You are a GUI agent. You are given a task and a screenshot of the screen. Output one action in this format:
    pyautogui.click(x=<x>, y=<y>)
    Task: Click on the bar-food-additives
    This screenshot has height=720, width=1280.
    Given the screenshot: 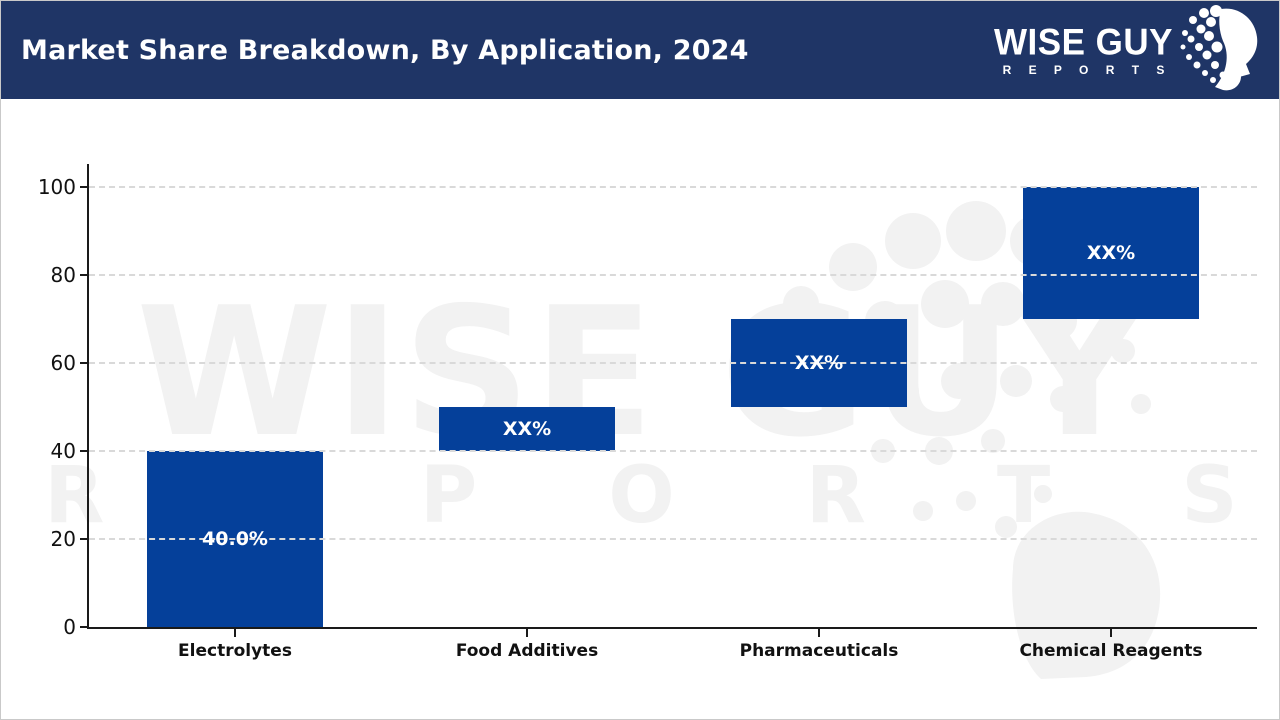 What is the action you would take?
    pyautogui.click(x=527, y=428)
    